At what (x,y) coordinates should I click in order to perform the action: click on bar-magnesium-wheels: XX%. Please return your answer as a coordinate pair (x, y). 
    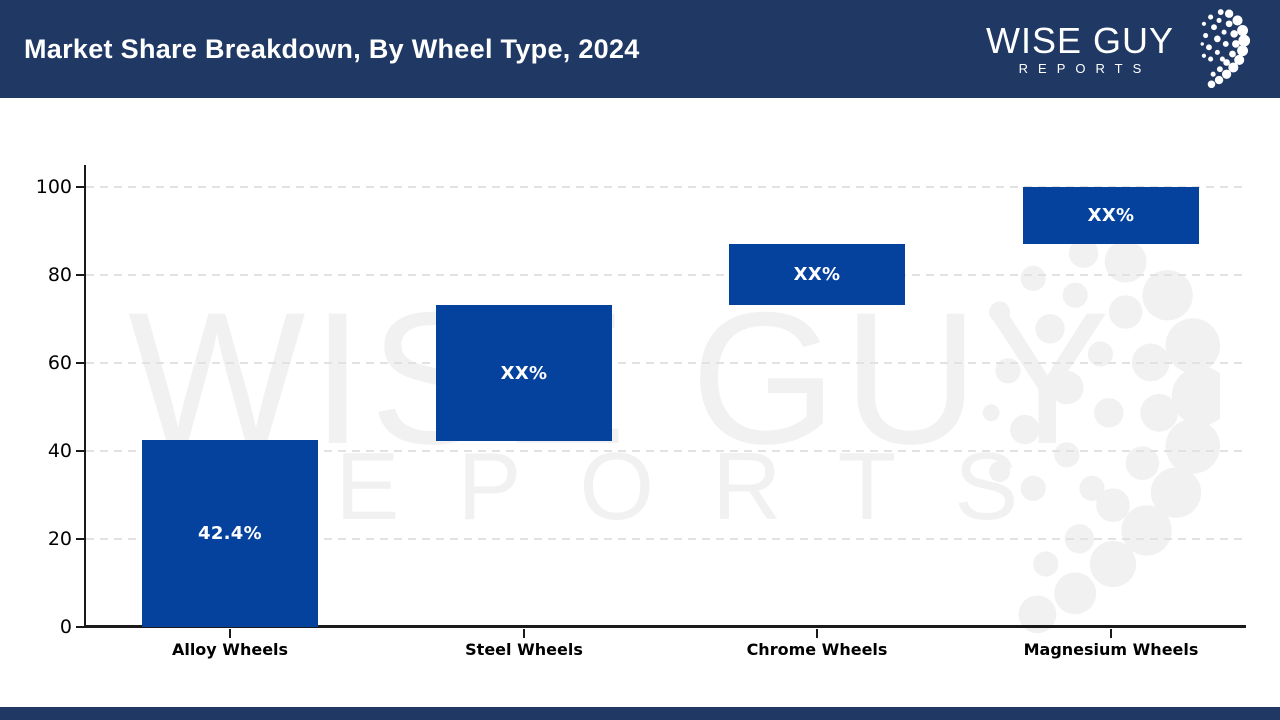
    Looking at the image, I should click on (1111, 215).